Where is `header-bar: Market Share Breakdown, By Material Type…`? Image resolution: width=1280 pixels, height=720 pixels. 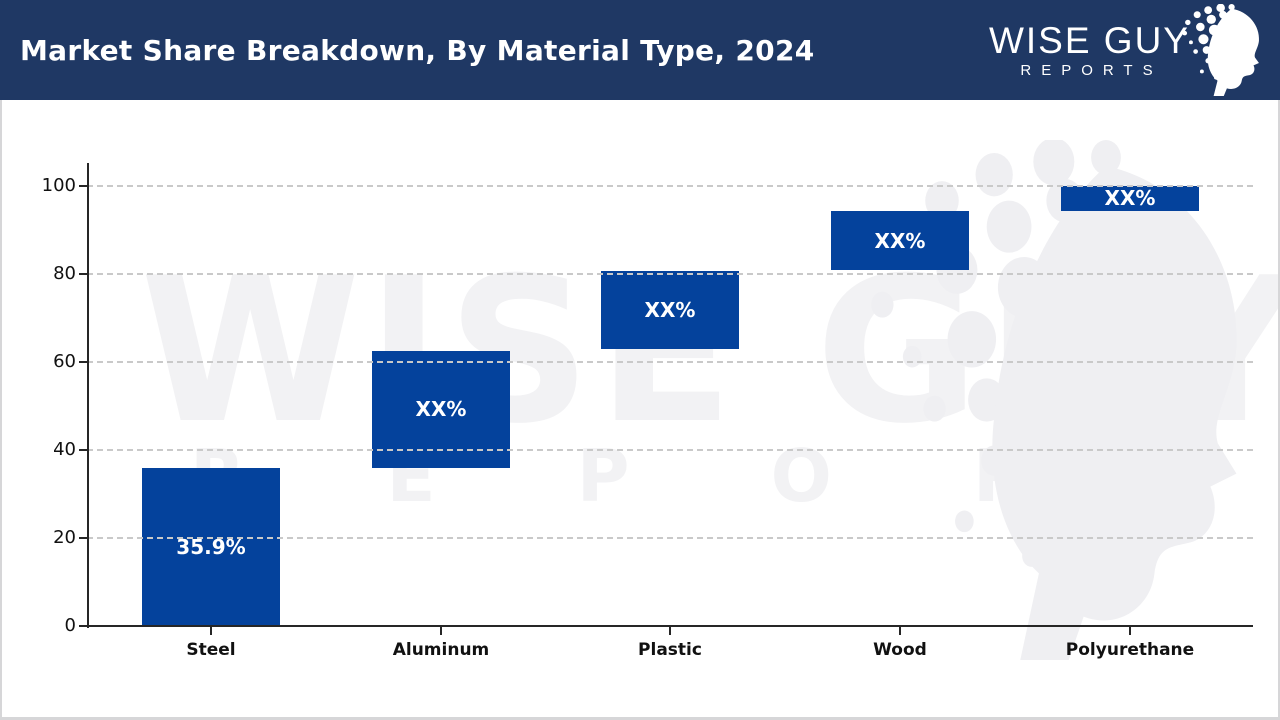
header-bar: Market Share Breakdown, By Material Type… is located at coordinates (640, 50).